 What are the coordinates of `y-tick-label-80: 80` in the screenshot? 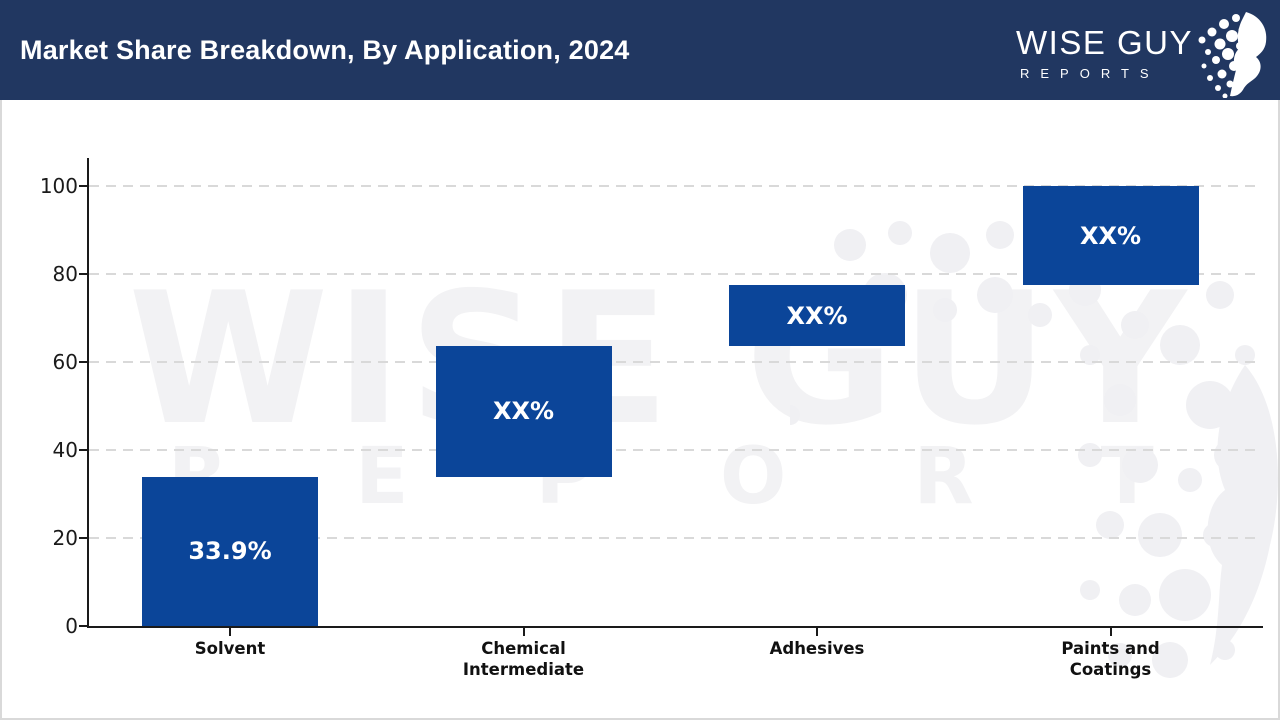 It's located at (65, 274).